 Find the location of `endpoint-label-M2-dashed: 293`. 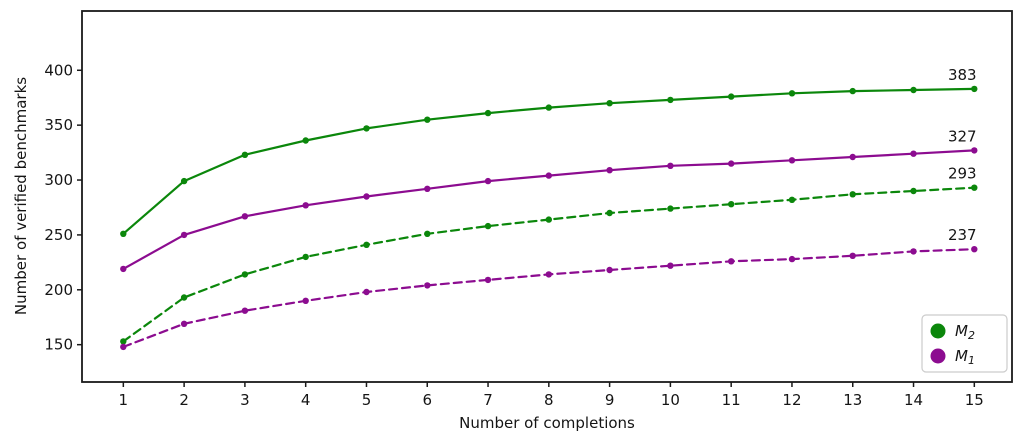

endpoint-label-M2-dashed: 293 is located at coordinates (962, 174).